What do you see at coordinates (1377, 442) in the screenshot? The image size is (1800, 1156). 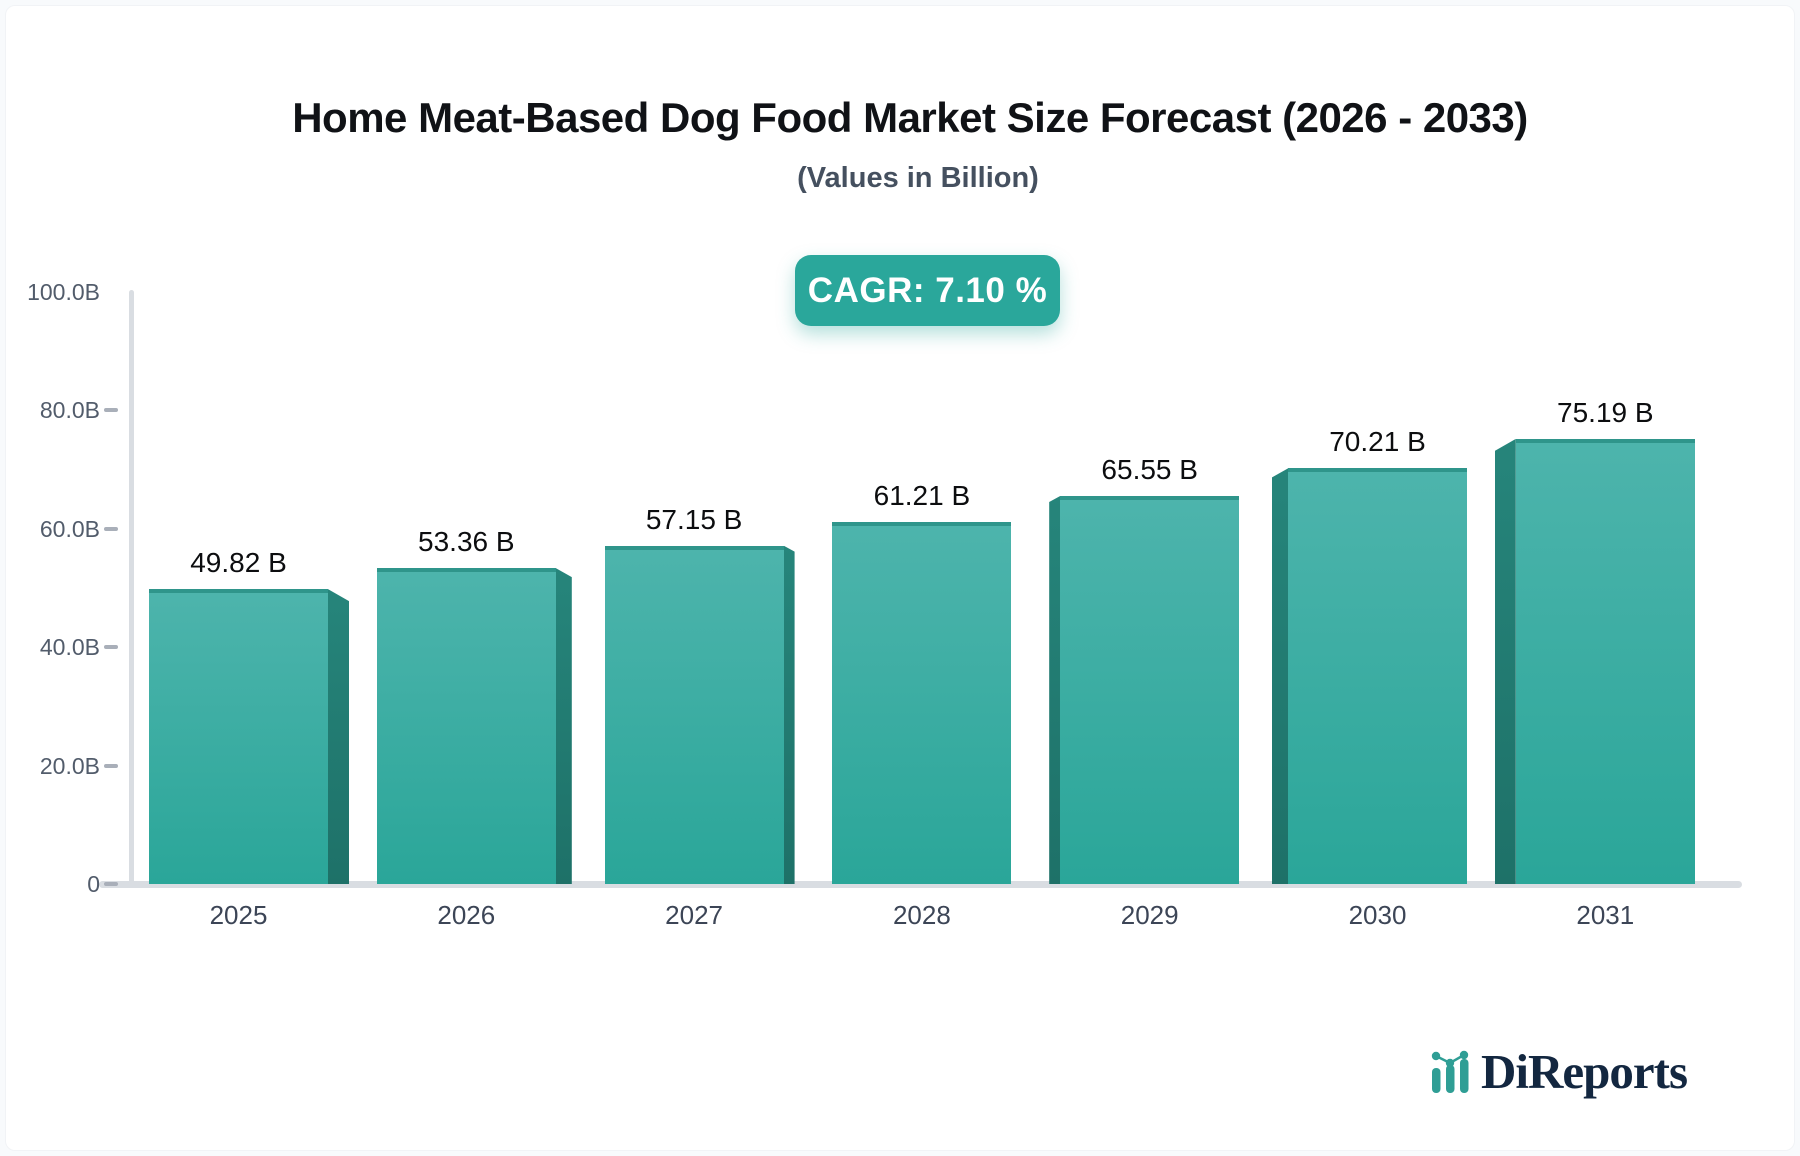 I see `bar-value-label: 70.21 B` at bounding box center [1377, 442].